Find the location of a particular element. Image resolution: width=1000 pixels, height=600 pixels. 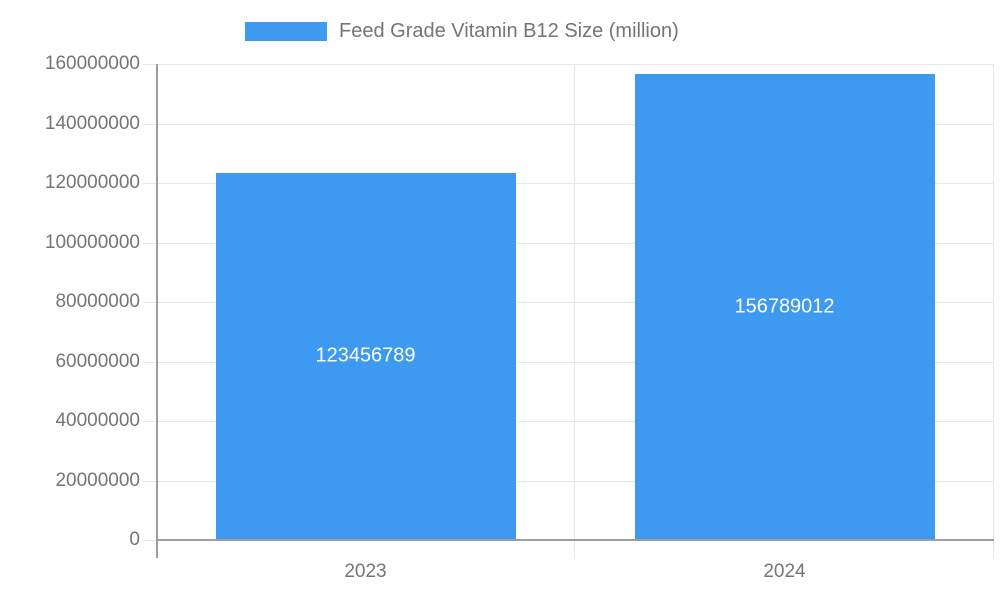

y-axis-tick-label: 120000000 is located at coordinates (92, 182).